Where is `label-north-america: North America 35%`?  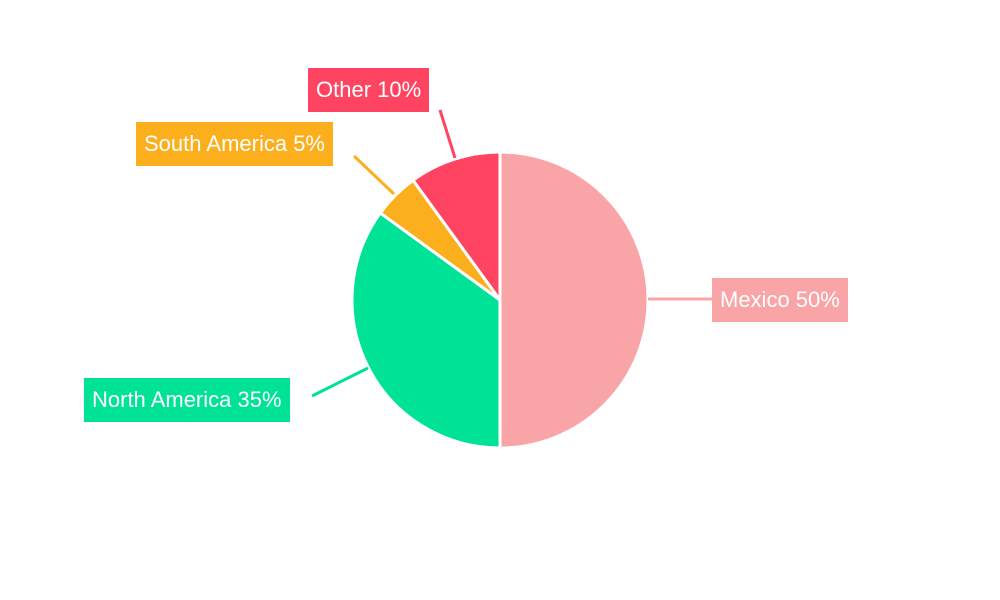
label-north-america: North America 35% is located at coordinates (187, 400).